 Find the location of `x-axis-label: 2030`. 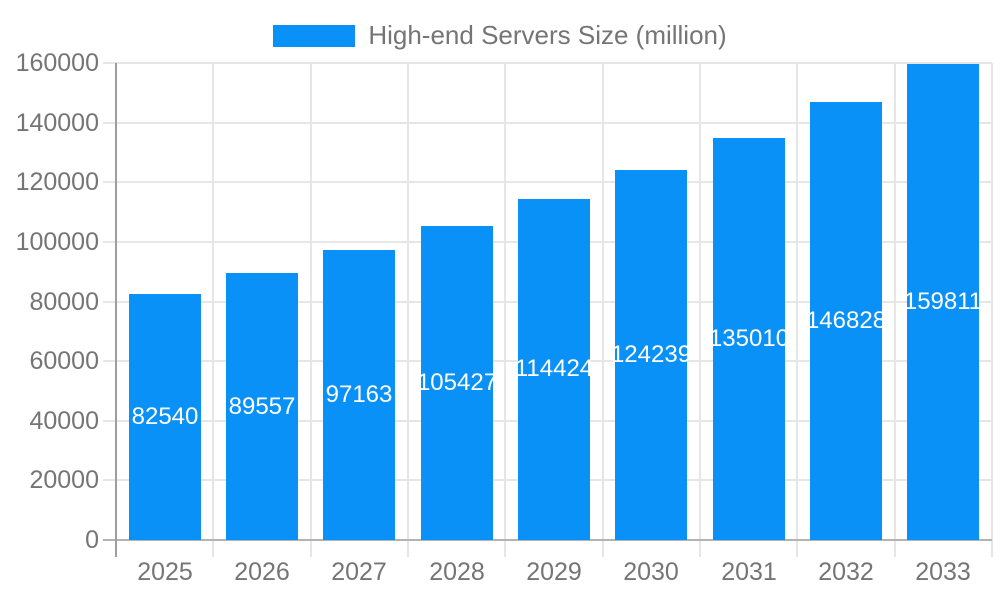

x-axis-label: 2030 is located at coordinates (651, 572).